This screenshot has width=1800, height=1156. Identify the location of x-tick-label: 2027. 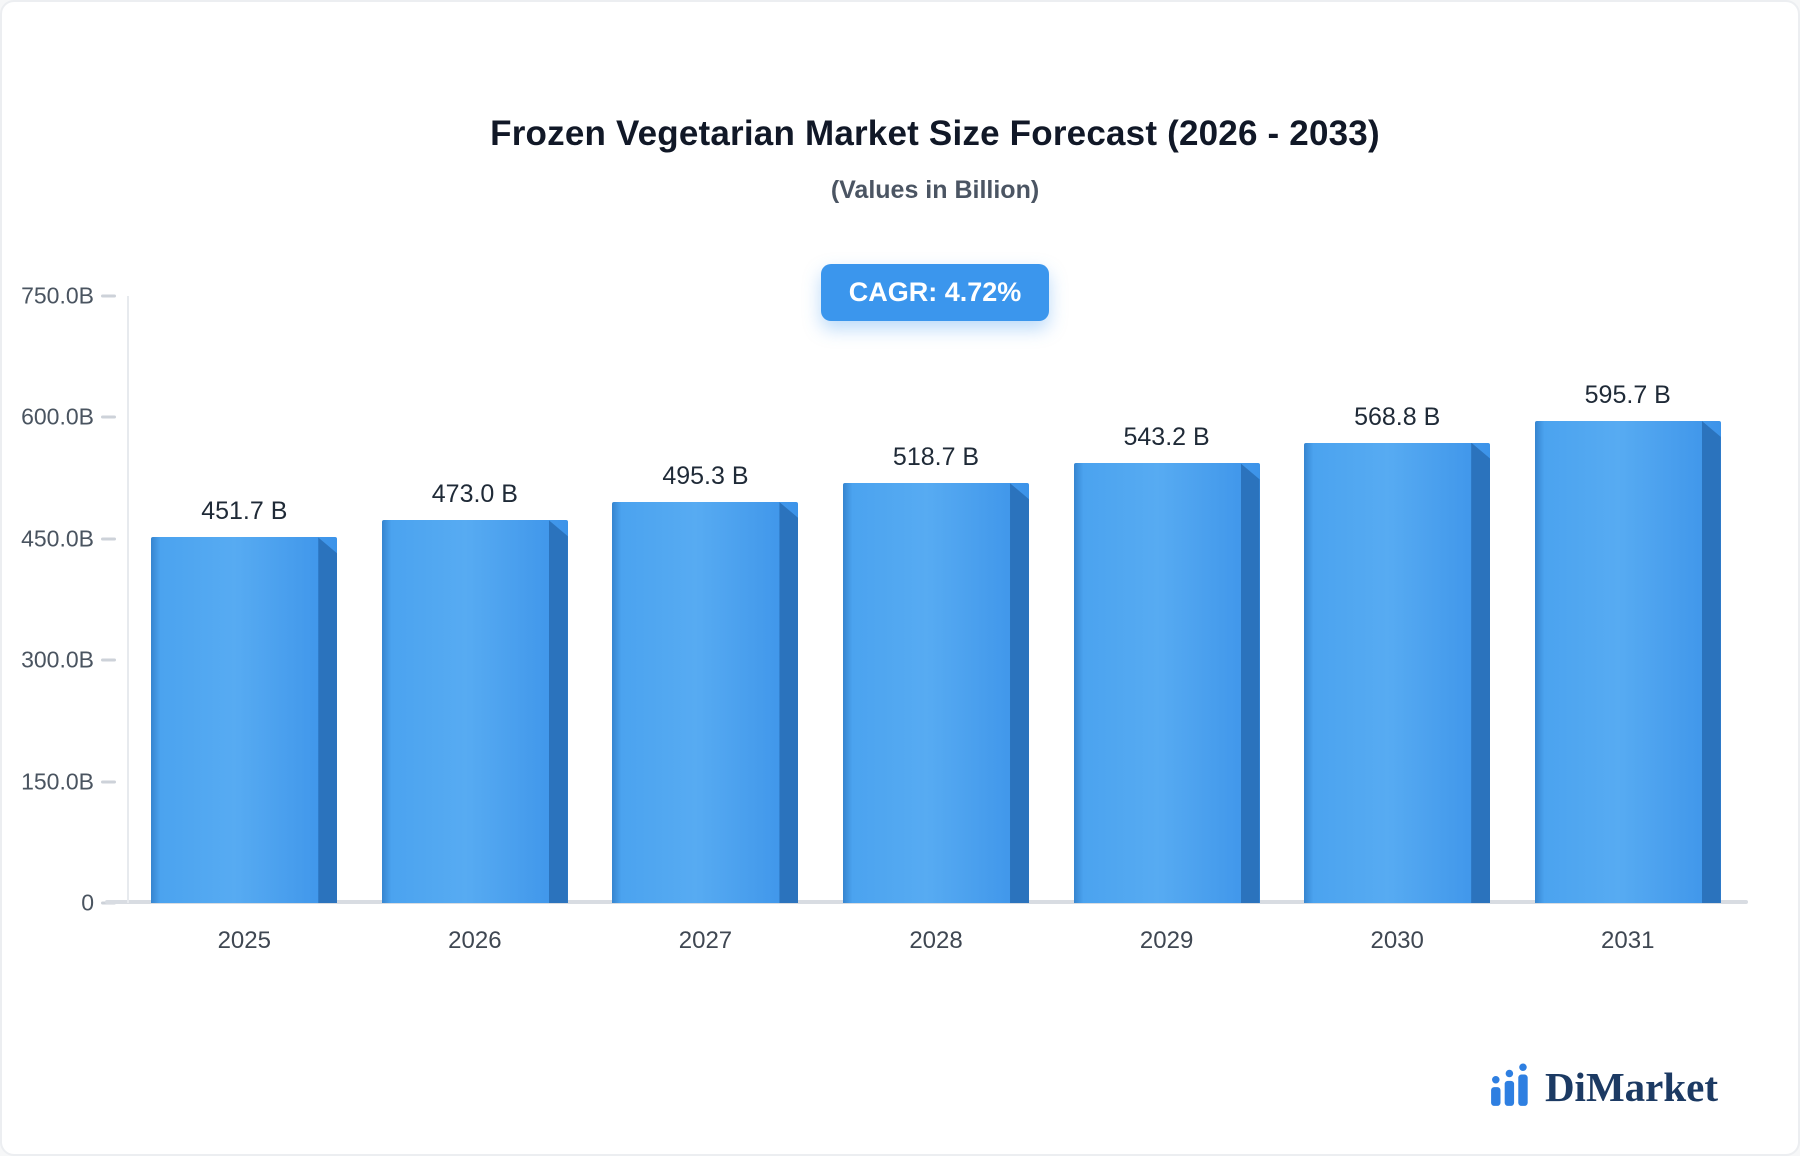
(705, 940).